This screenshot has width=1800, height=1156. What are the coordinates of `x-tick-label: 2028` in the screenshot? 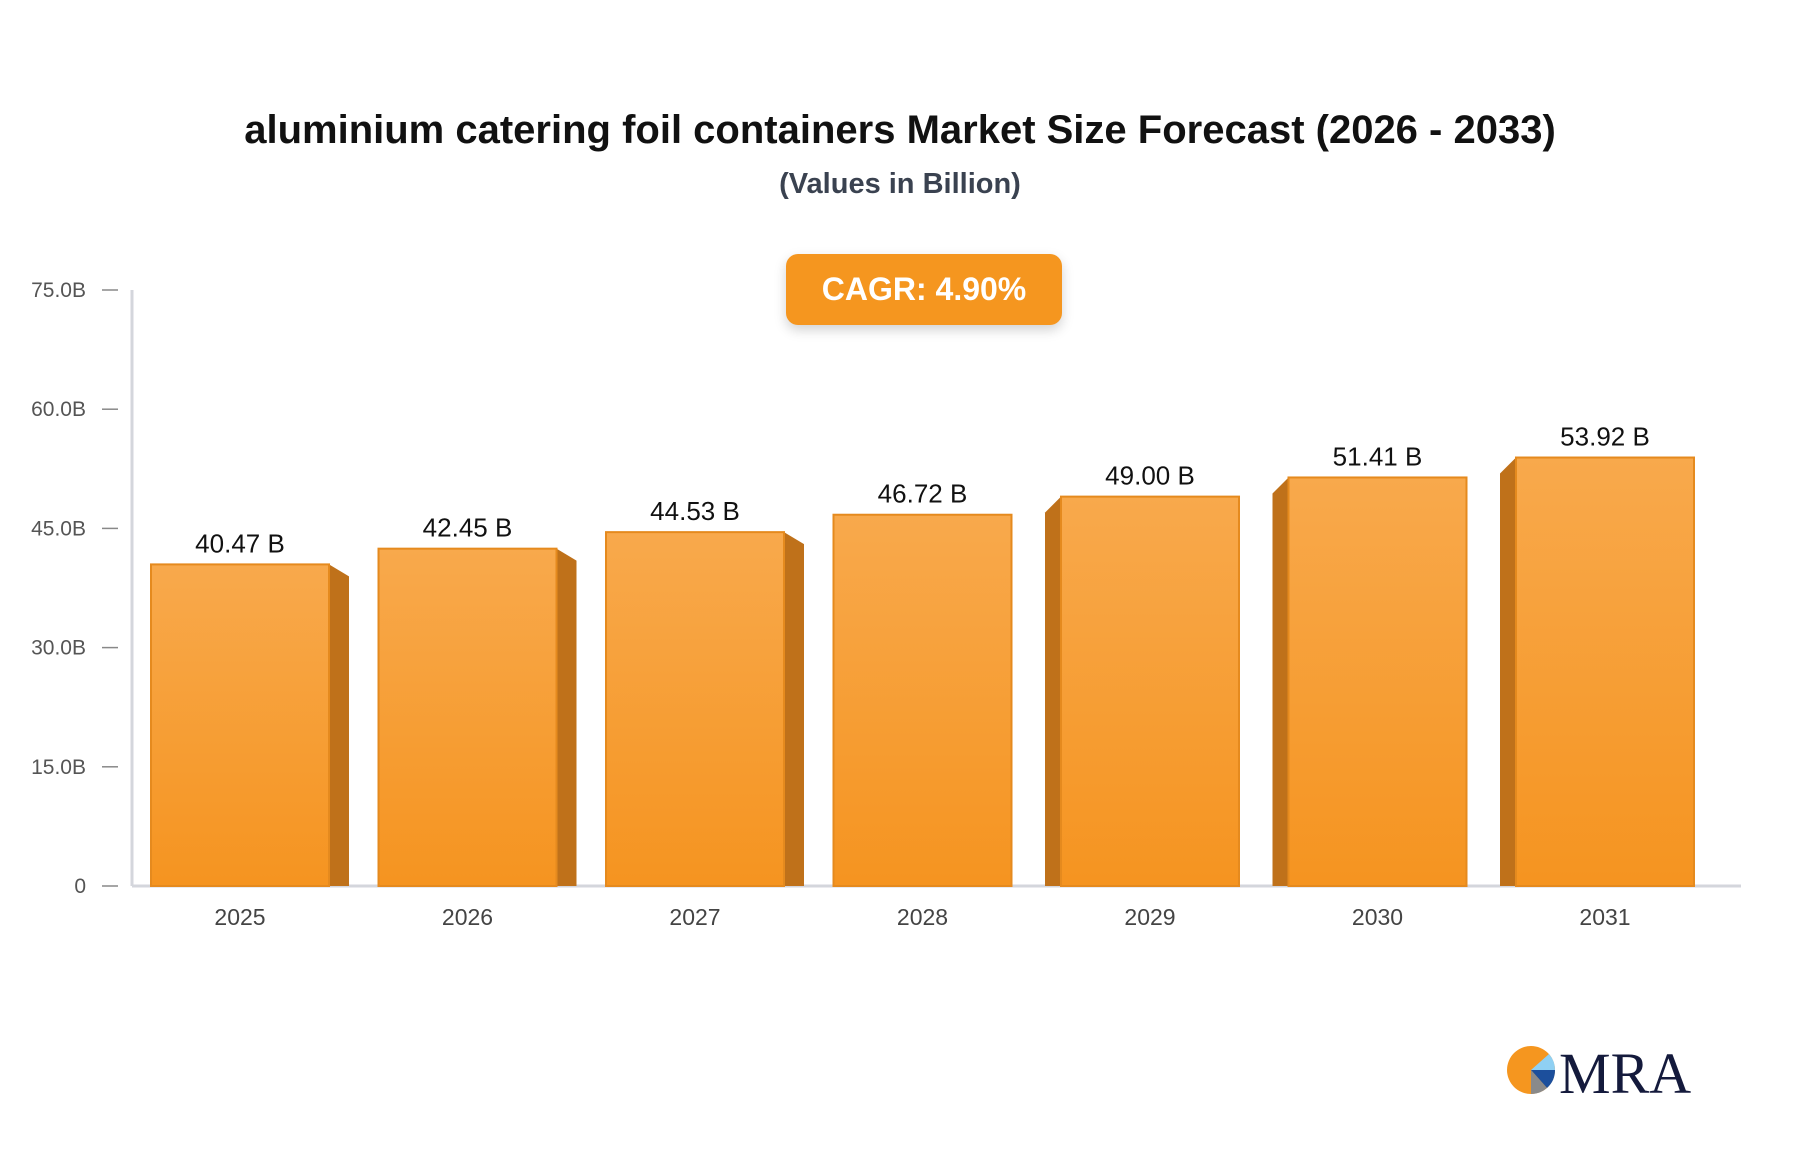 It's located at (922, 917).